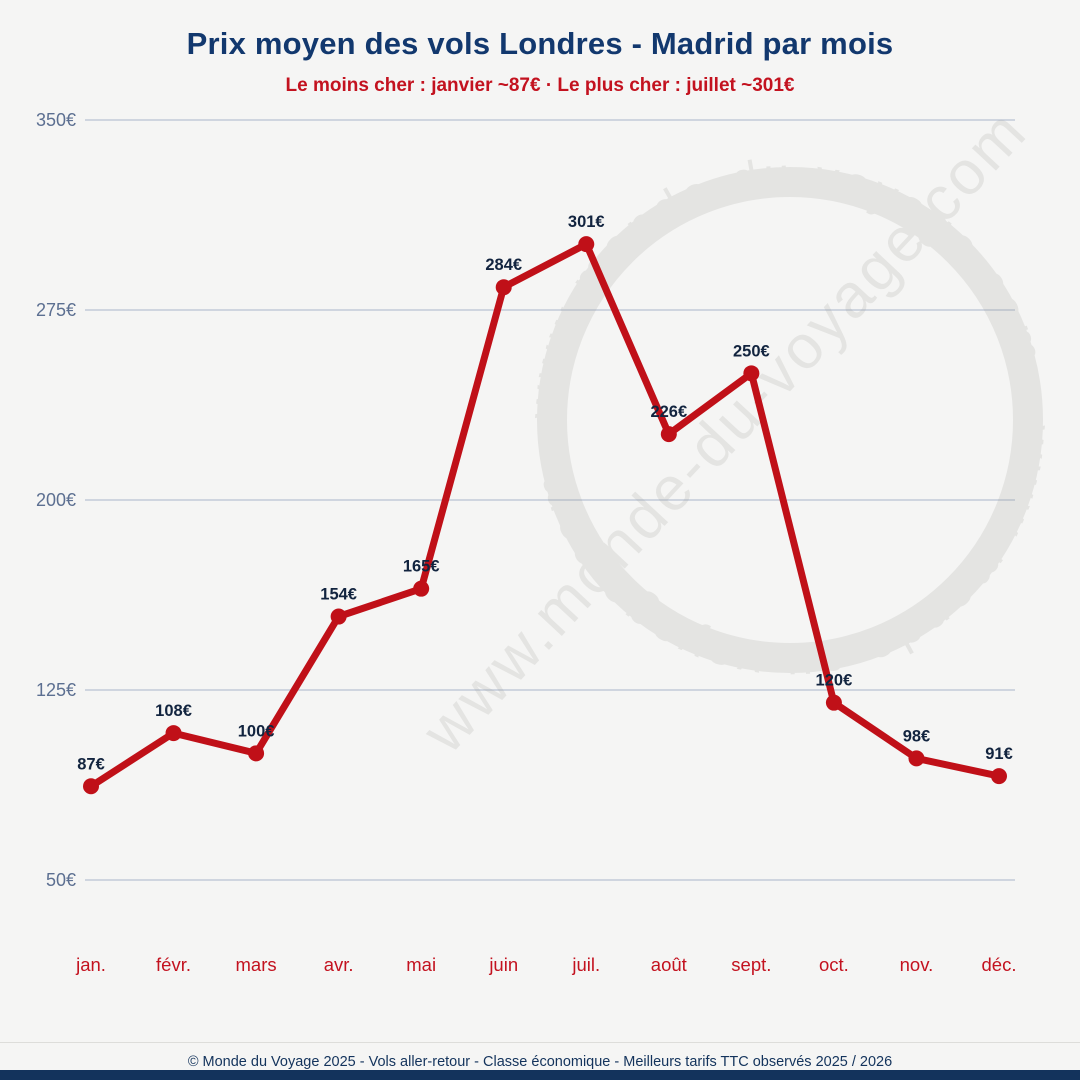 The image size is (1080, 1080). I want to click on x-axis-month-label: déc., so click(999, 964).